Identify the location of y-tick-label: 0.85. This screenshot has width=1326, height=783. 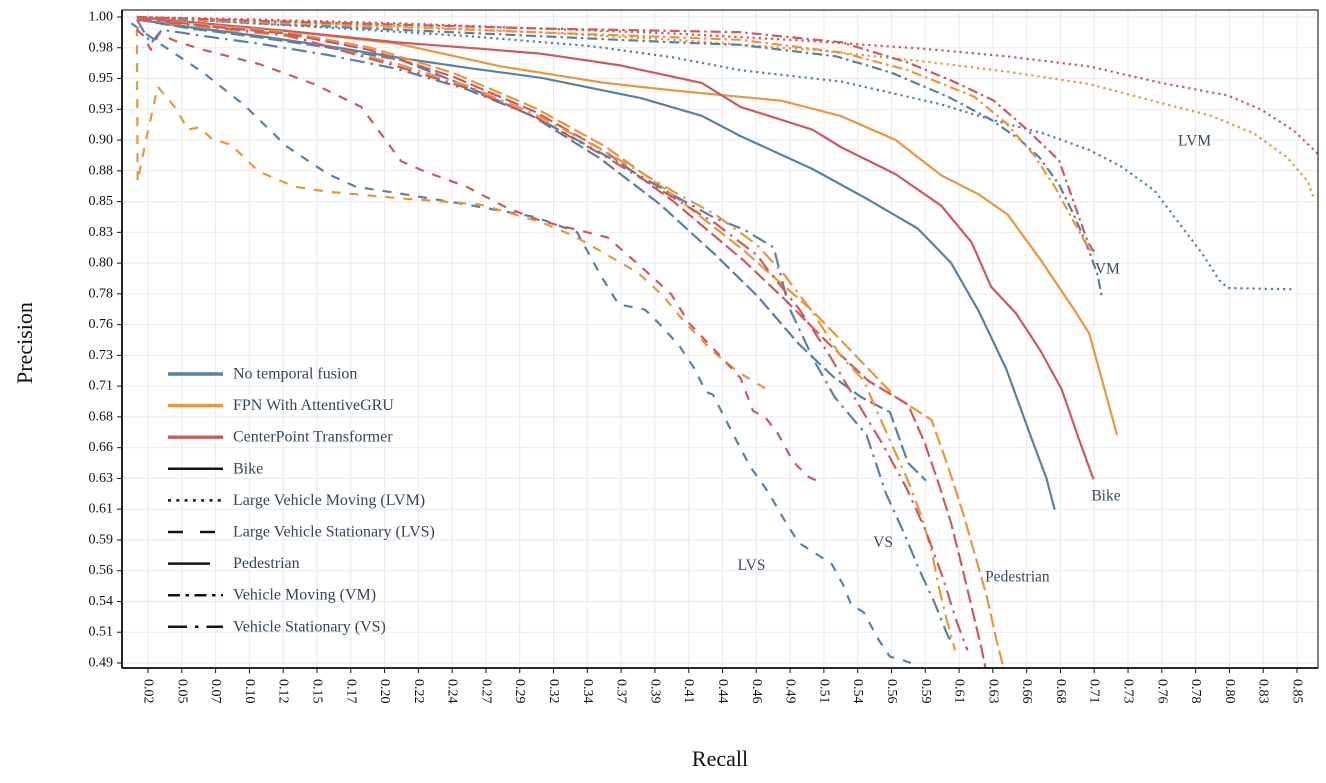
(101, 201).